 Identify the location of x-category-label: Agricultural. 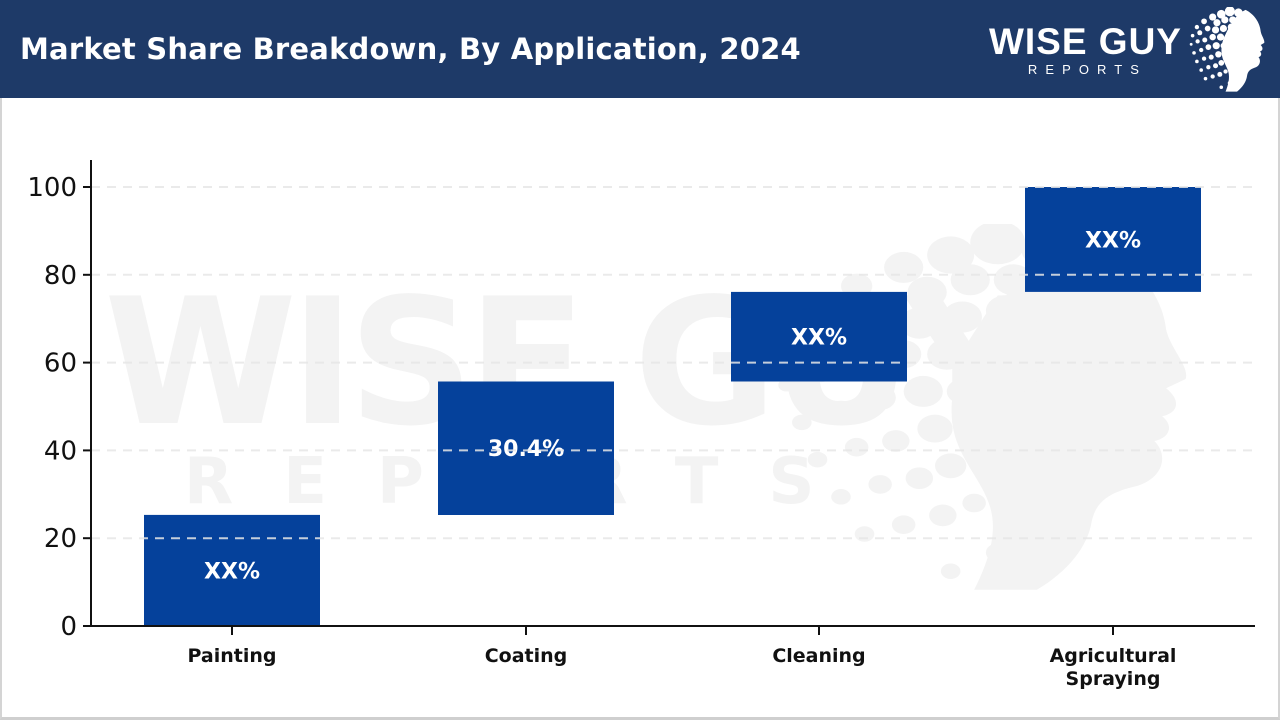
(1113, 656).